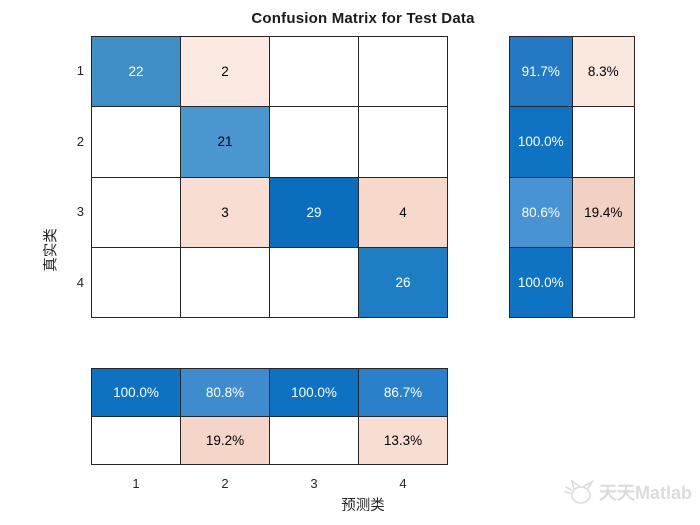 This screenshot has height=525, width=700. Describe the element at coordinates (225, 393) in the screenshot. I see `column-summary-cell: 80.8%` at that location.